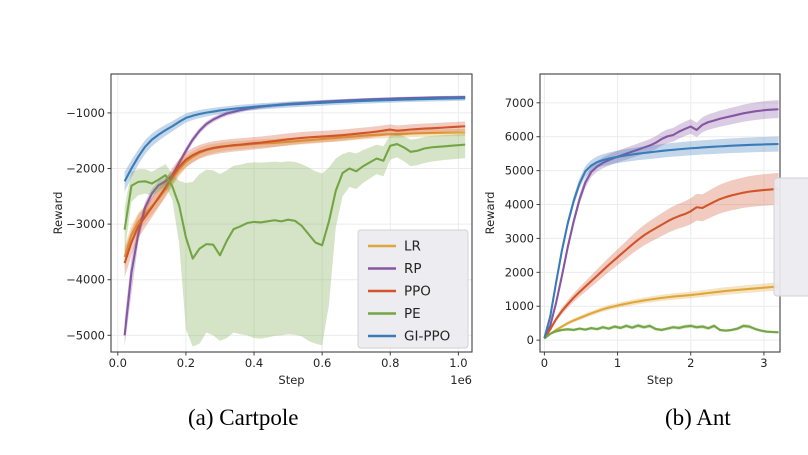 The width and height of the screenshot is (808, 455). Describe the element at coordinates (322, 363) in the screenshot. I see `x-tick-label: 0.6` at that location.